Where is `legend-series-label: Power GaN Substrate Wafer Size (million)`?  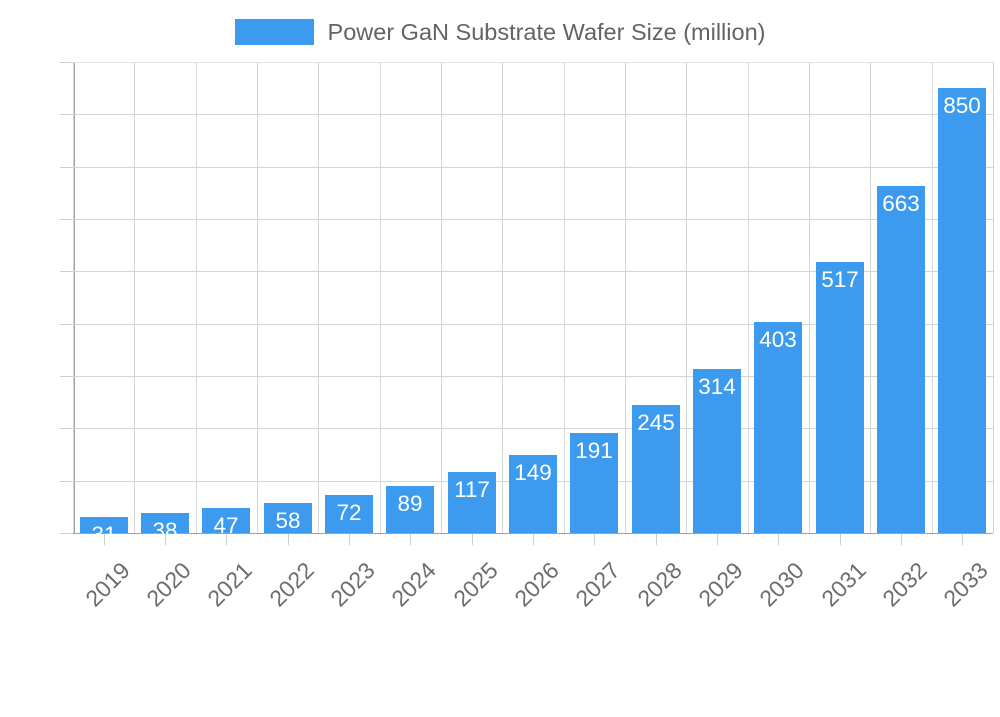
legend-series-label: Power GaN Substrate Wafer Size (million) is located at coordinates (546, 31).